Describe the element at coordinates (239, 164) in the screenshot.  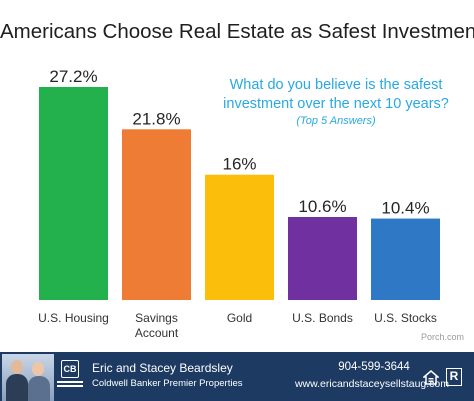
I see `value-label-2: 16%` at that location.